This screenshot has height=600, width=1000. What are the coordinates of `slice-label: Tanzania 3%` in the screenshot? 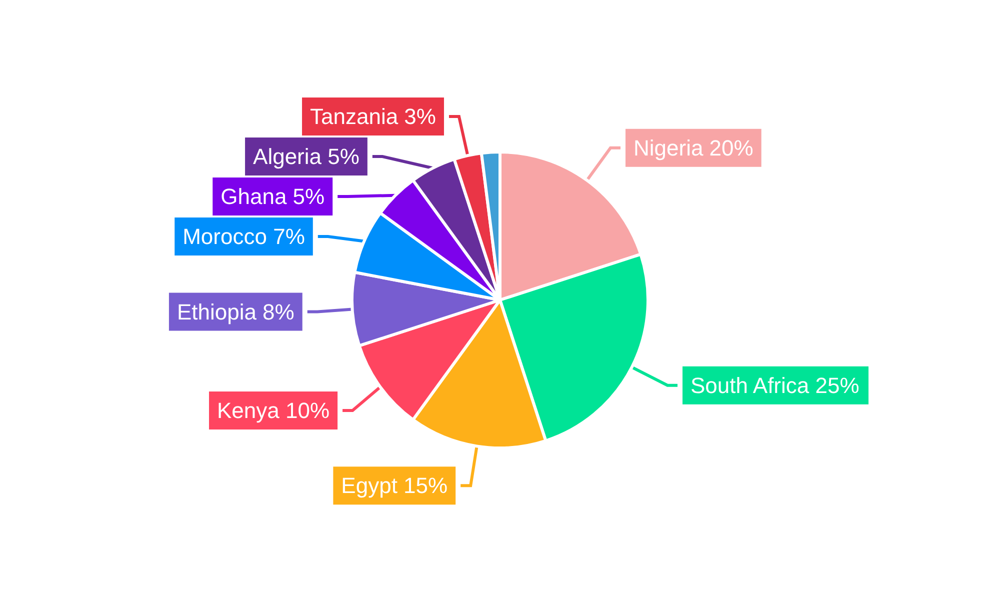 It's located at (373, 117).